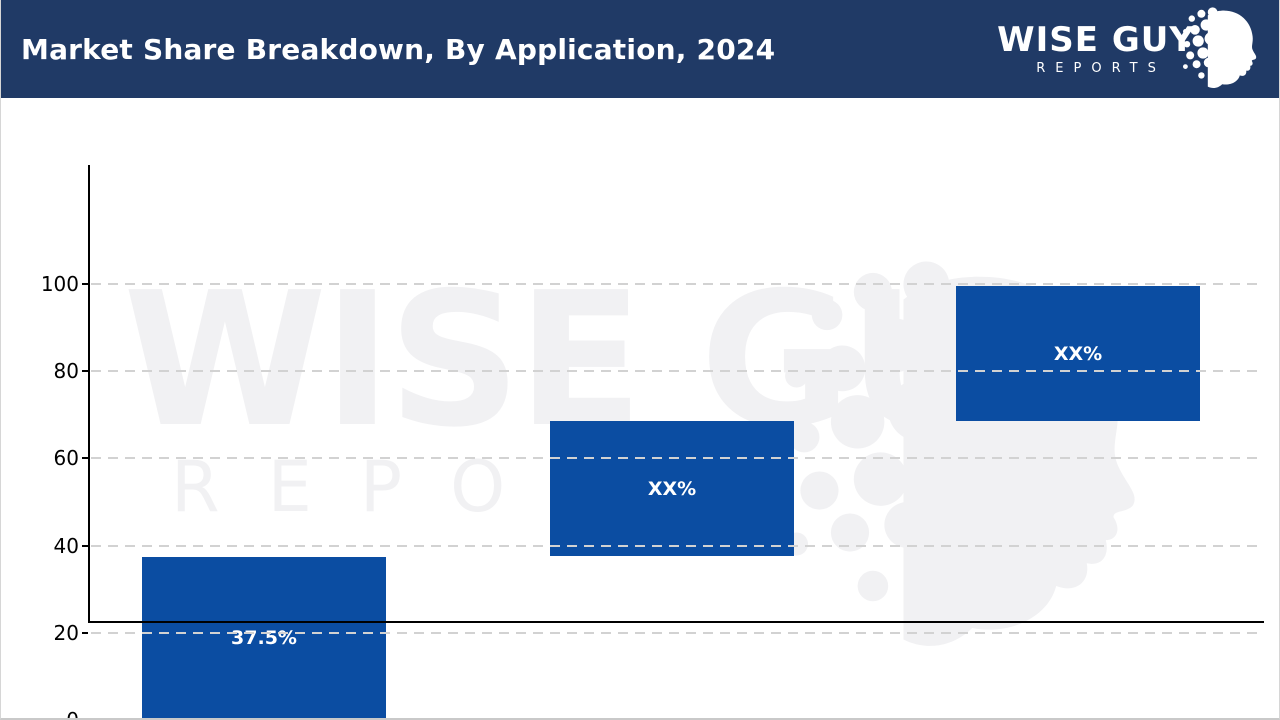  I want to click on y-tick-label-0: 0, so click(72, 714).